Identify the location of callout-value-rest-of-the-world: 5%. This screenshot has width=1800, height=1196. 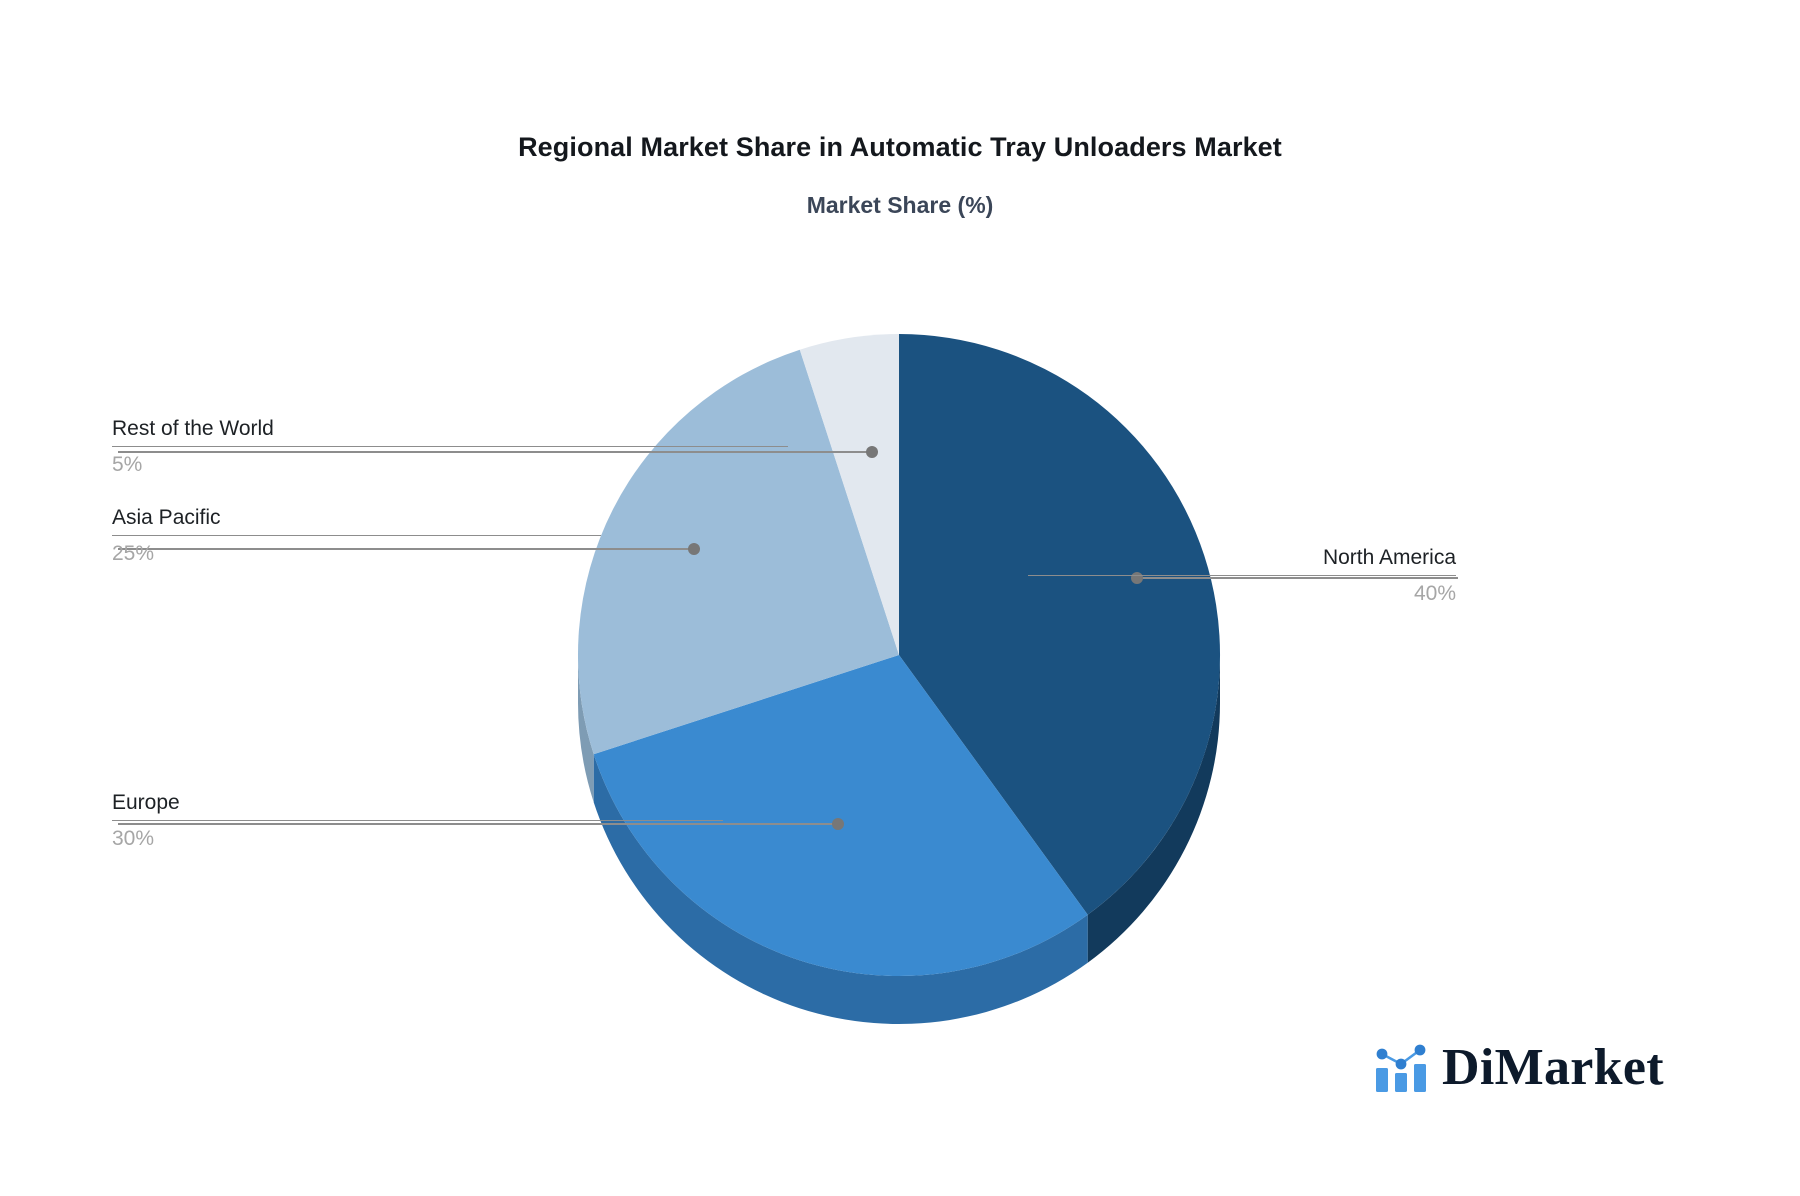
(127, 464).